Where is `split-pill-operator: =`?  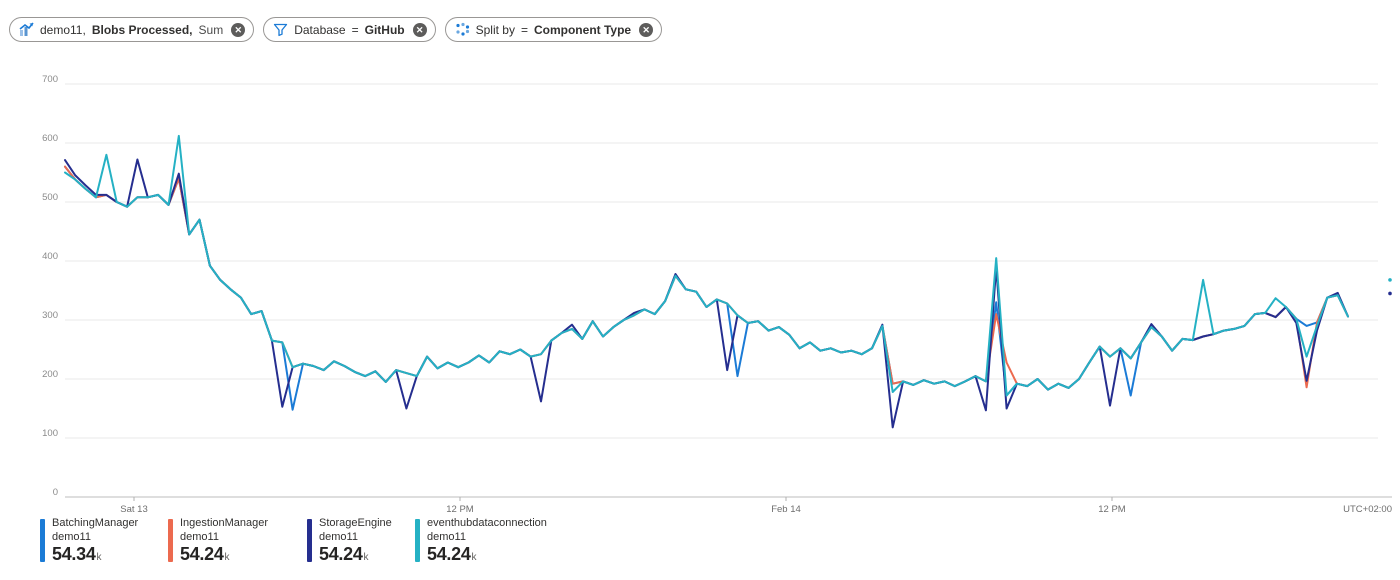
split-pill-operator: = is located at coordinates (524, 29).